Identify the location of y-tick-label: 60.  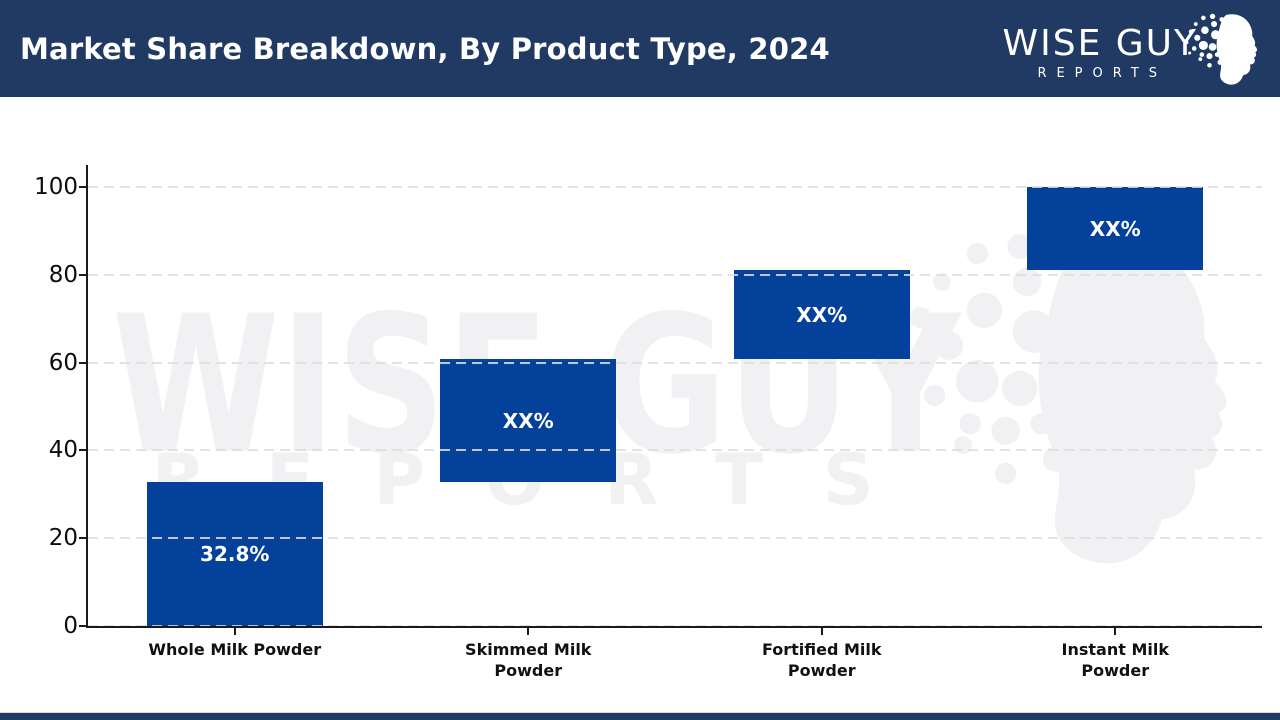
(63, 362).